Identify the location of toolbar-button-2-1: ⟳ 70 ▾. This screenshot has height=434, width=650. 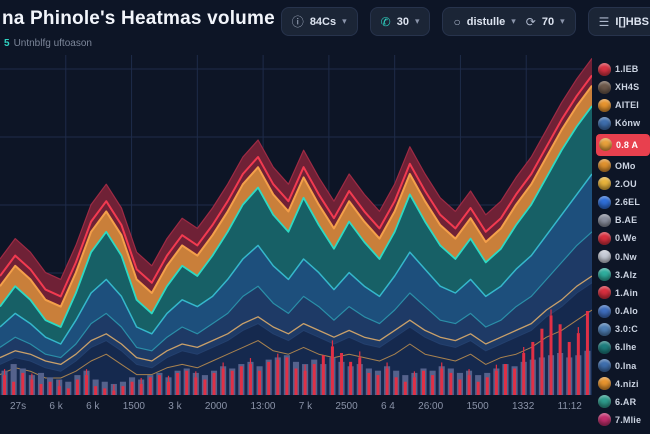
(545, 22).